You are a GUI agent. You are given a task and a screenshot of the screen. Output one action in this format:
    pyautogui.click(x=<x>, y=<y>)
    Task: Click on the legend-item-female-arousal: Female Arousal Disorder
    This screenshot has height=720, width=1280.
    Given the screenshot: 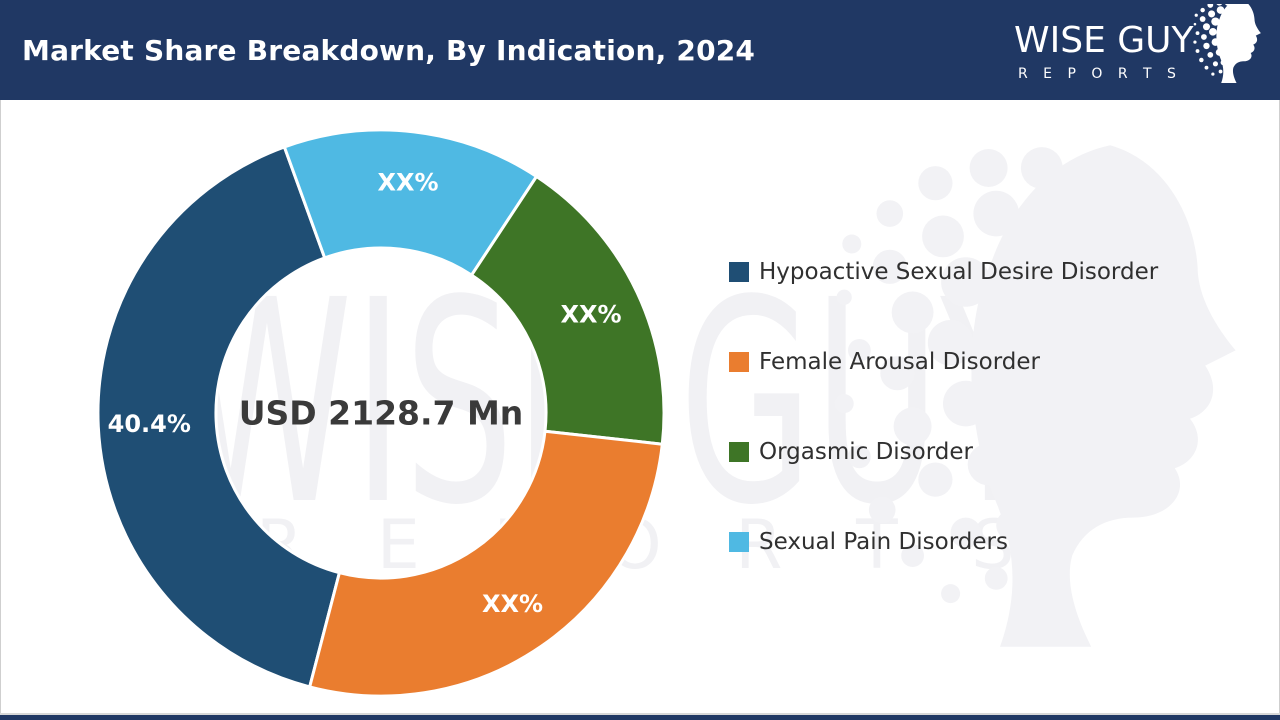 What is the action you would take?
    pyautogui.click(x=943, y=362)
    